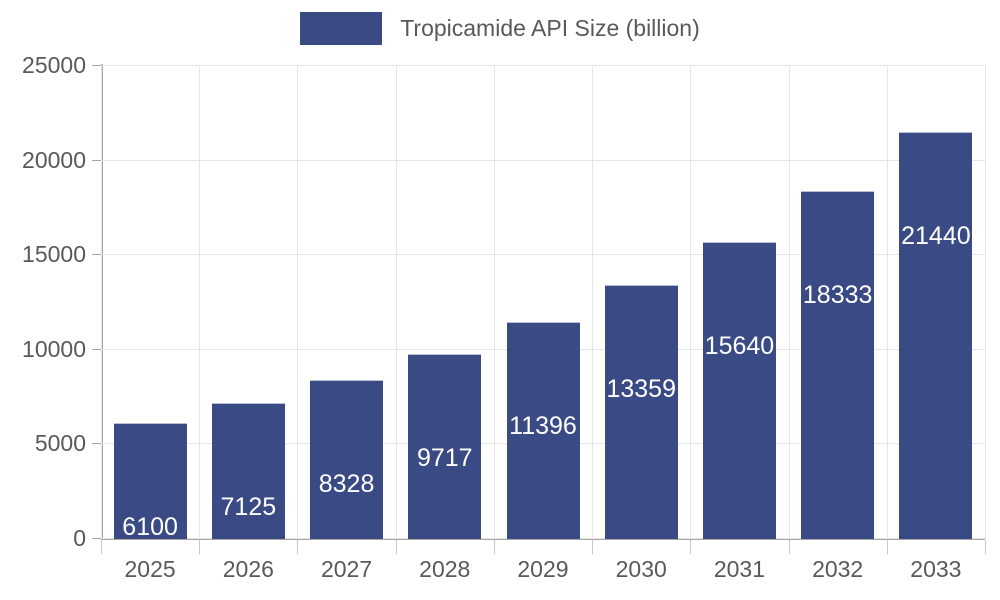  Describe the element at coordinates (543, 426) in the screenshot. I see `bar-value-label-2029: 11396` at that location.